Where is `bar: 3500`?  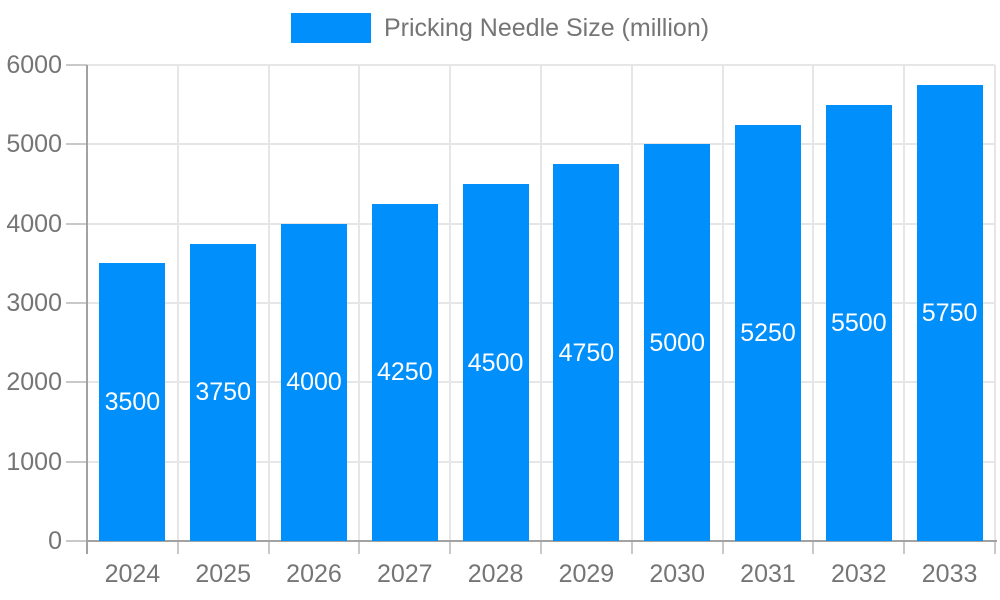
bar: 3500 is located at coordinates (132, 402).